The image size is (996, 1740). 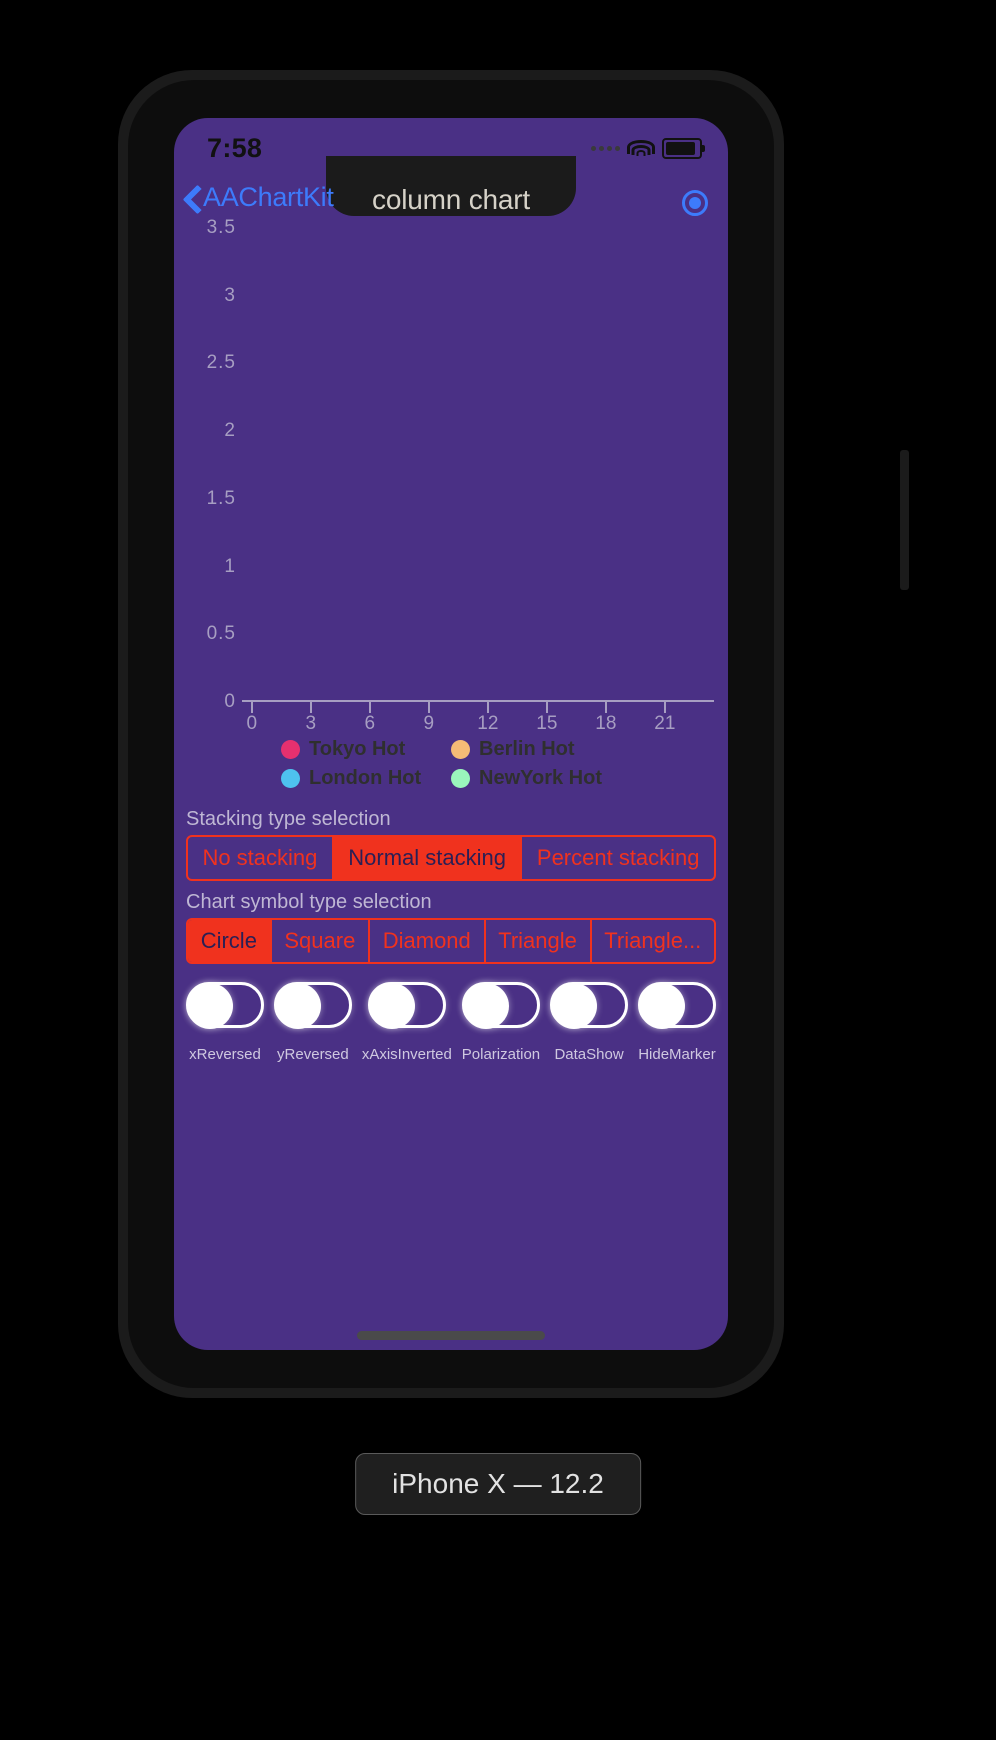 I want to click on page-title: column chart, so click(x=451, y=199).